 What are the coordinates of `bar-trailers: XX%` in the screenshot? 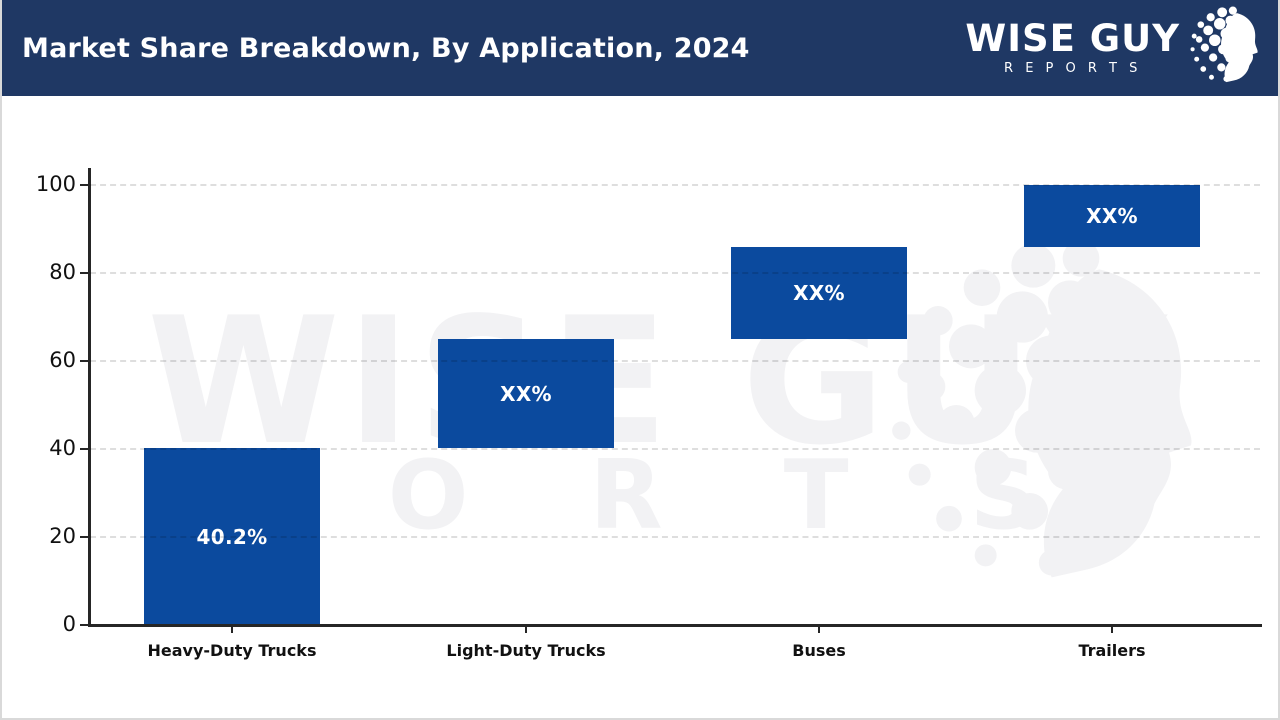 It's located at (1112, 216).